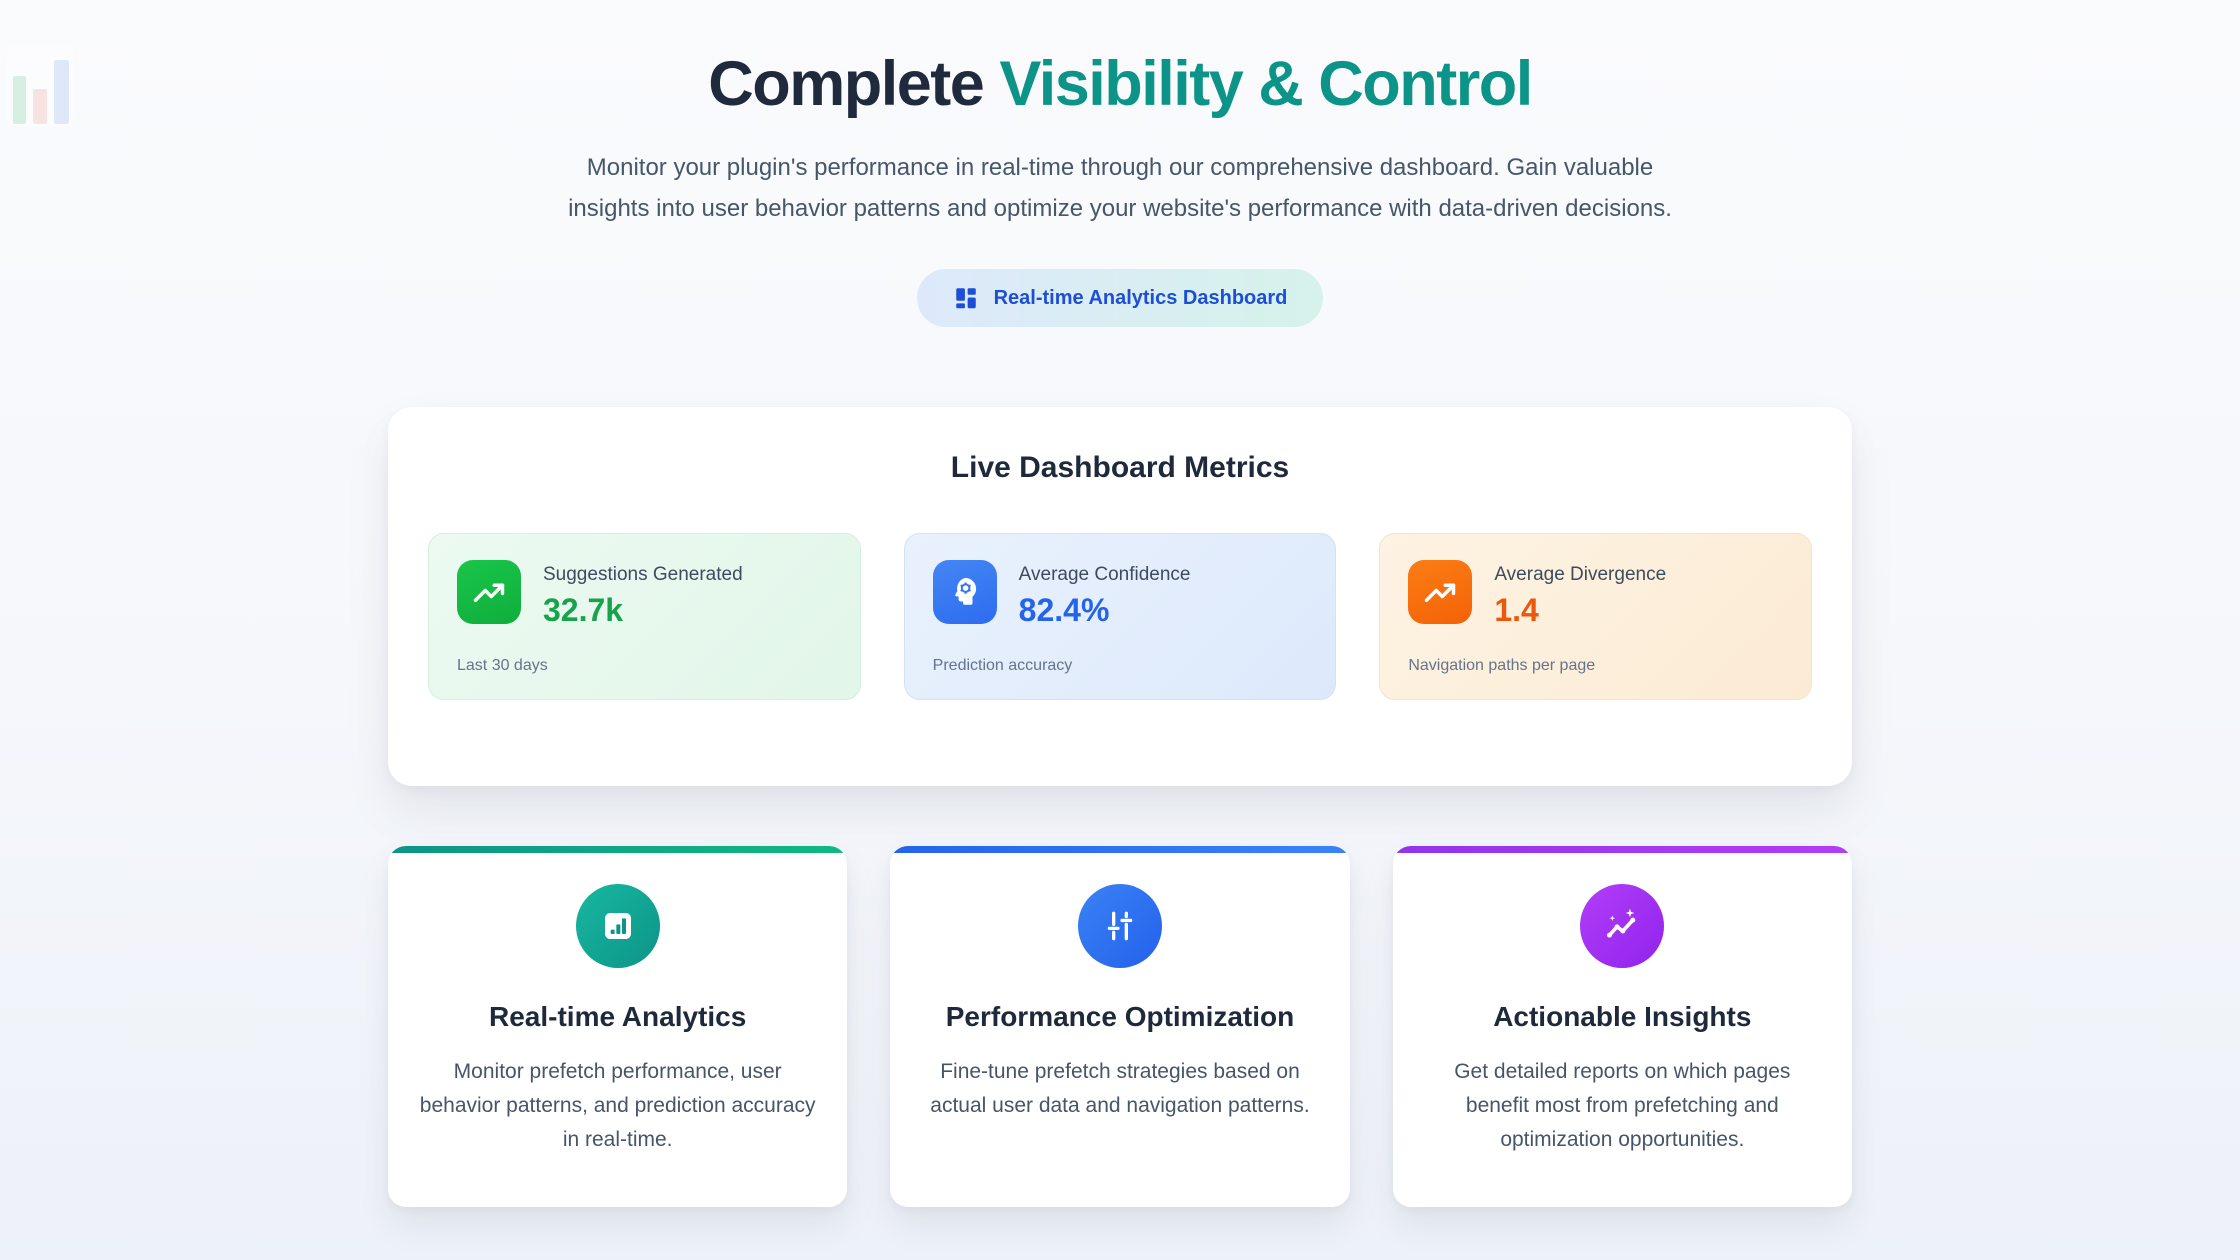 This screenshot has height=1260, width=2240. What do you see at coordinates (1622, 926) in the screenshot?
I see `trend-sparkles-icon` at bounding box center [1622, 926].